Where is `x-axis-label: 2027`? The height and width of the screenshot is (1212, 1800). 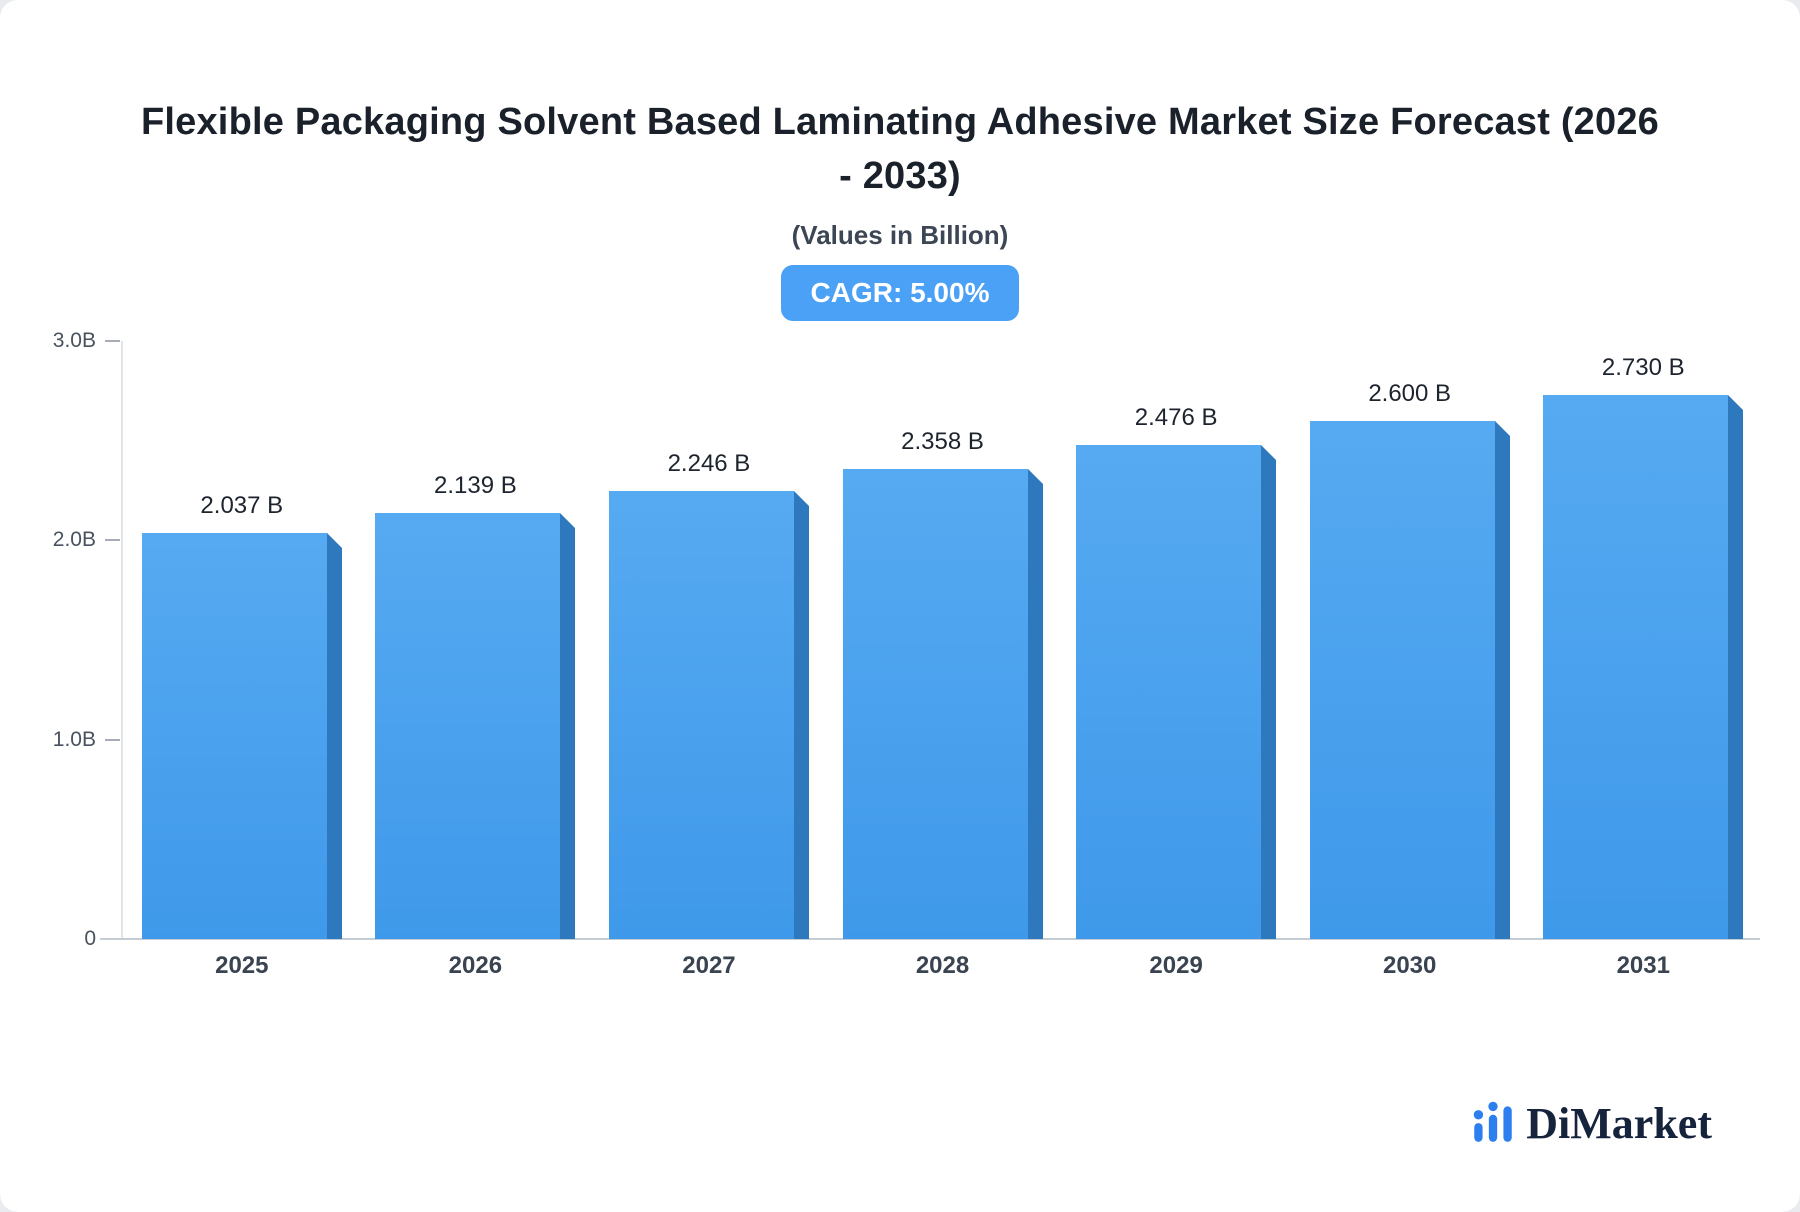 x-axis-label: 2027 is located at coordinates (709, 965).